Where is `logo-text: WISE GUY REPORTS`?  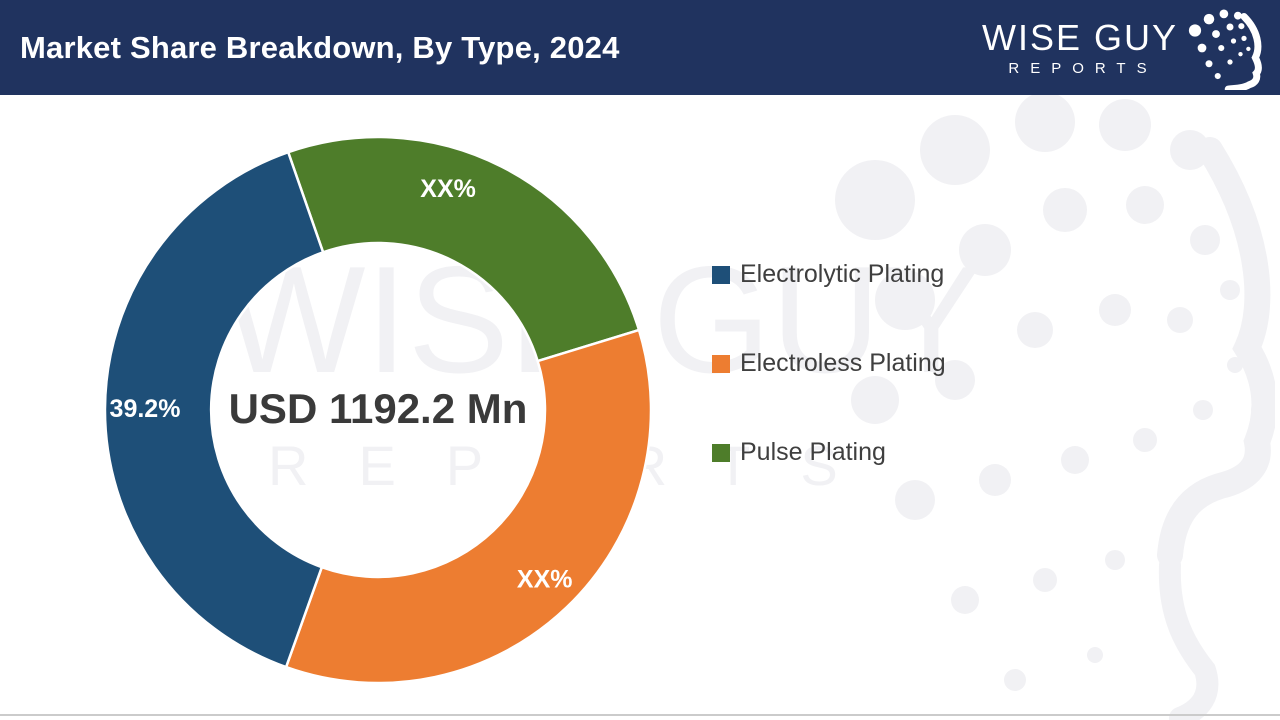 logo-text: WISE GUY REPORTS is located at coordinates (1079, 46).